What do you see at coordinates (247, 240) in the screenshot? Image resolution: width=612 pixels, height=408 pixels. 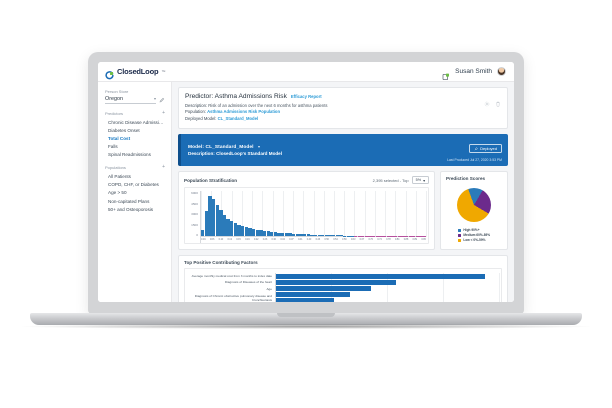 I see `x-tick: 0.19` at bounding box center [247, 240].